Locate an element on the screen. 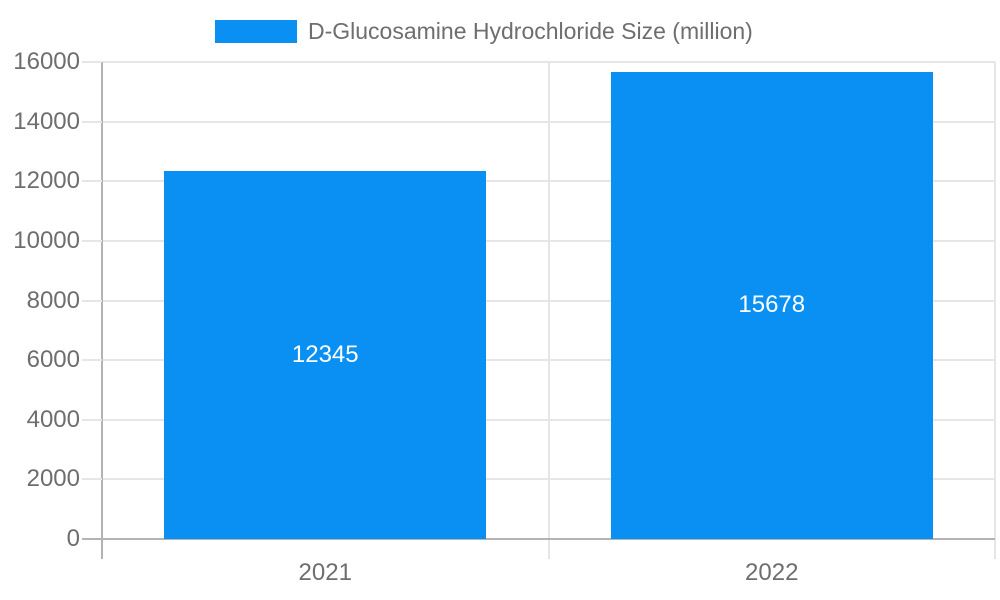  y-axis-label: 6000 is located at coordinates (53, 360).